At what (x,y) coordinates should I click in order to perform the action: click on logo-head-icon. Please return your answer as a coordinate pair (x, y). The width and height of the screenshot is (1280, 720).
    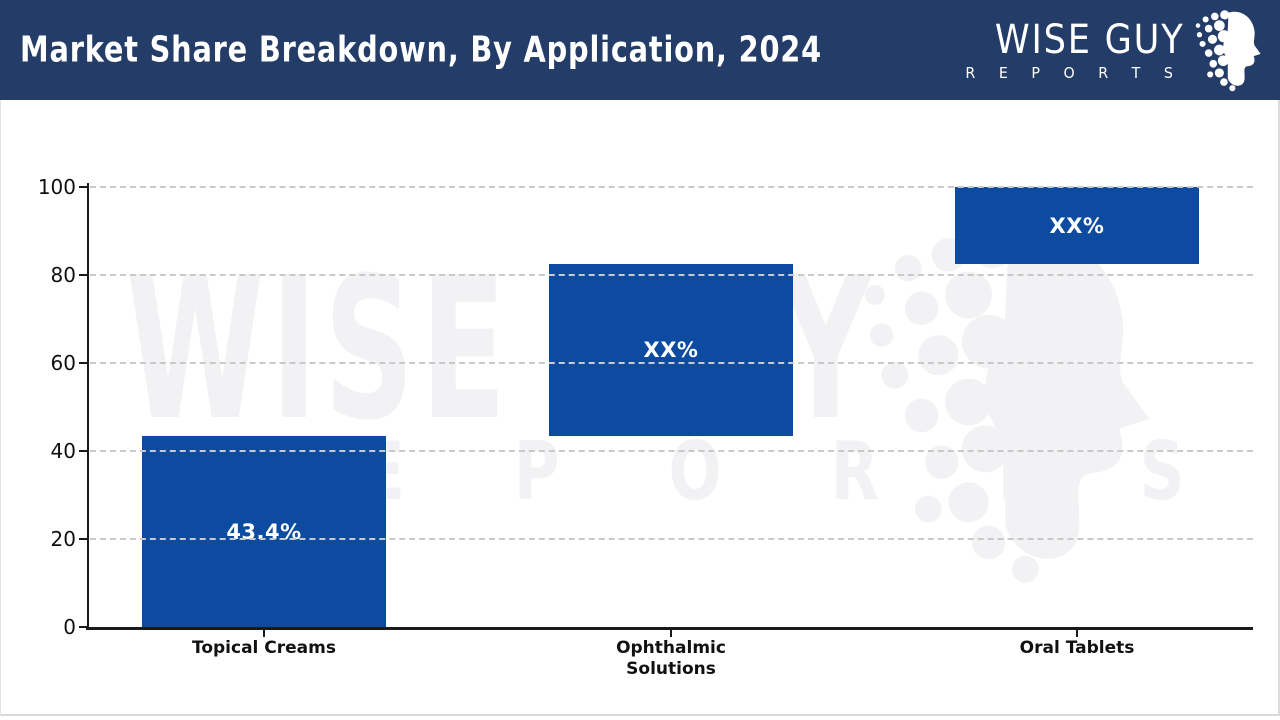
    Looking at the image, I should click on (1227, 50).